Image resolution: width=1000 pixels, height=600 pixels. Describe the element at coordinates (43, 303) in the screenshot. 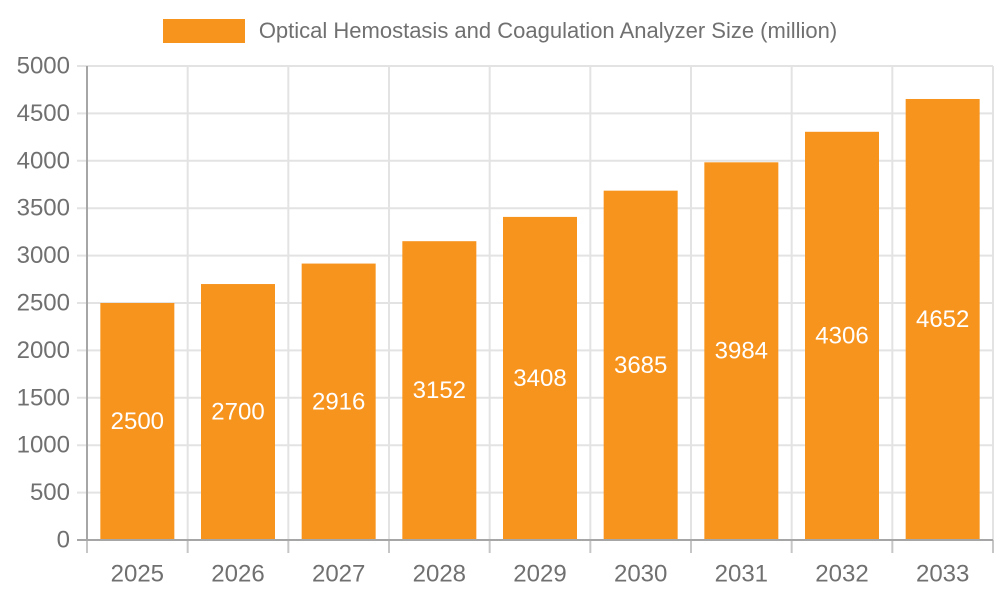

I see `y-axis-tick-label: 2500` at that location.